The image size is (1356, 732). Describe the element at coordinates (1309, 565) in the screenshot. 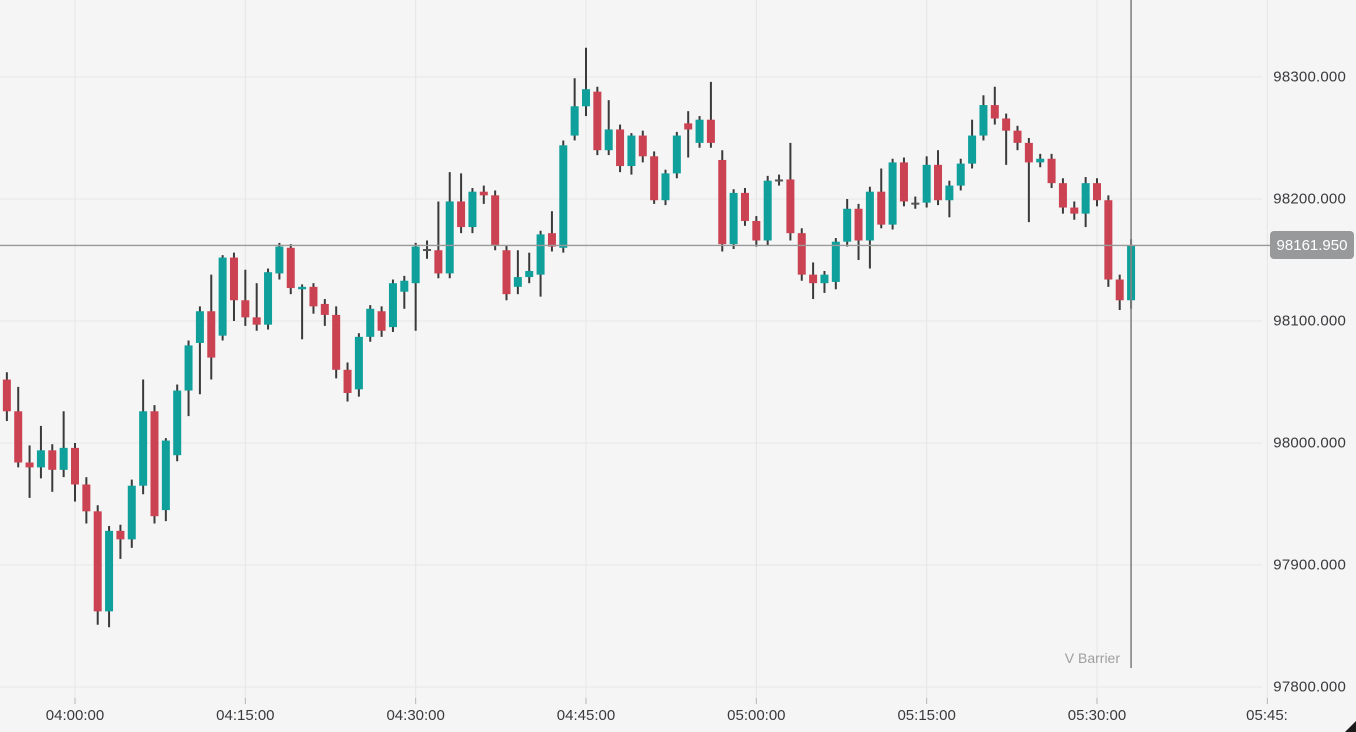

I see `price-axis-label: 97900.000` at that location.